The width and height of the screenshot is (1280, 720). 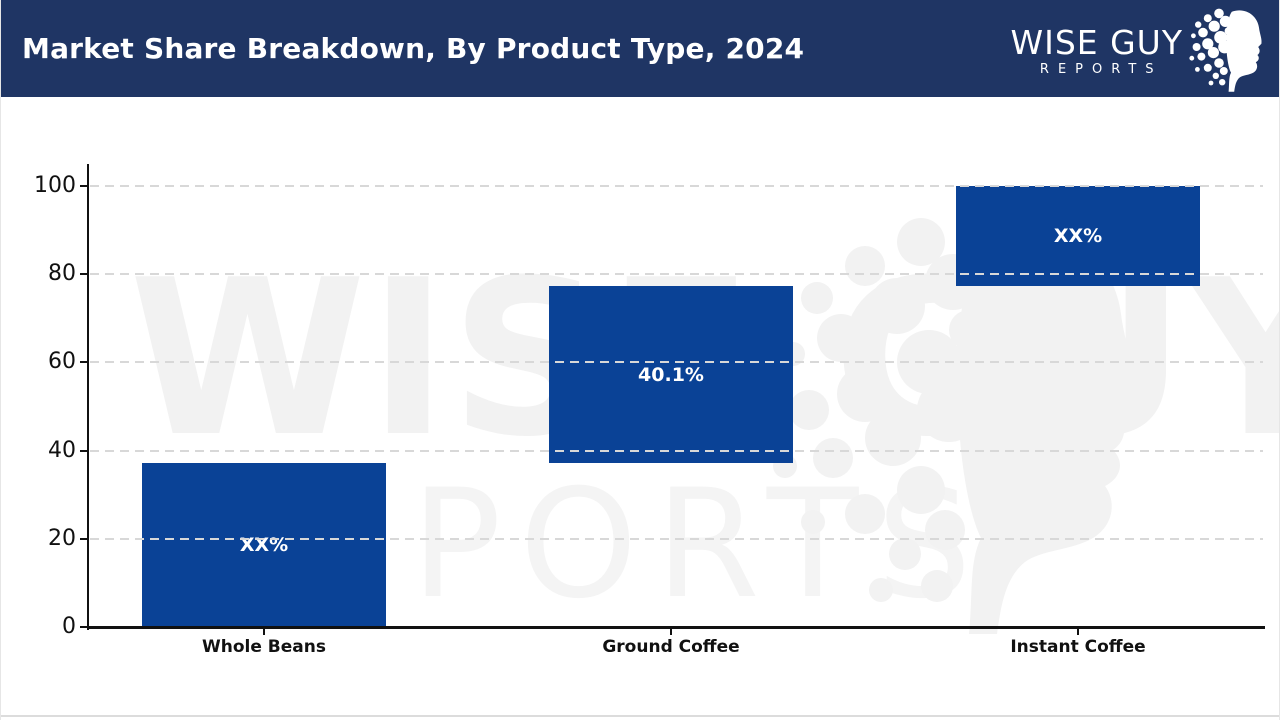 I want to click on bar-instant-coffee: XX%, so click(x=1078, y=236).